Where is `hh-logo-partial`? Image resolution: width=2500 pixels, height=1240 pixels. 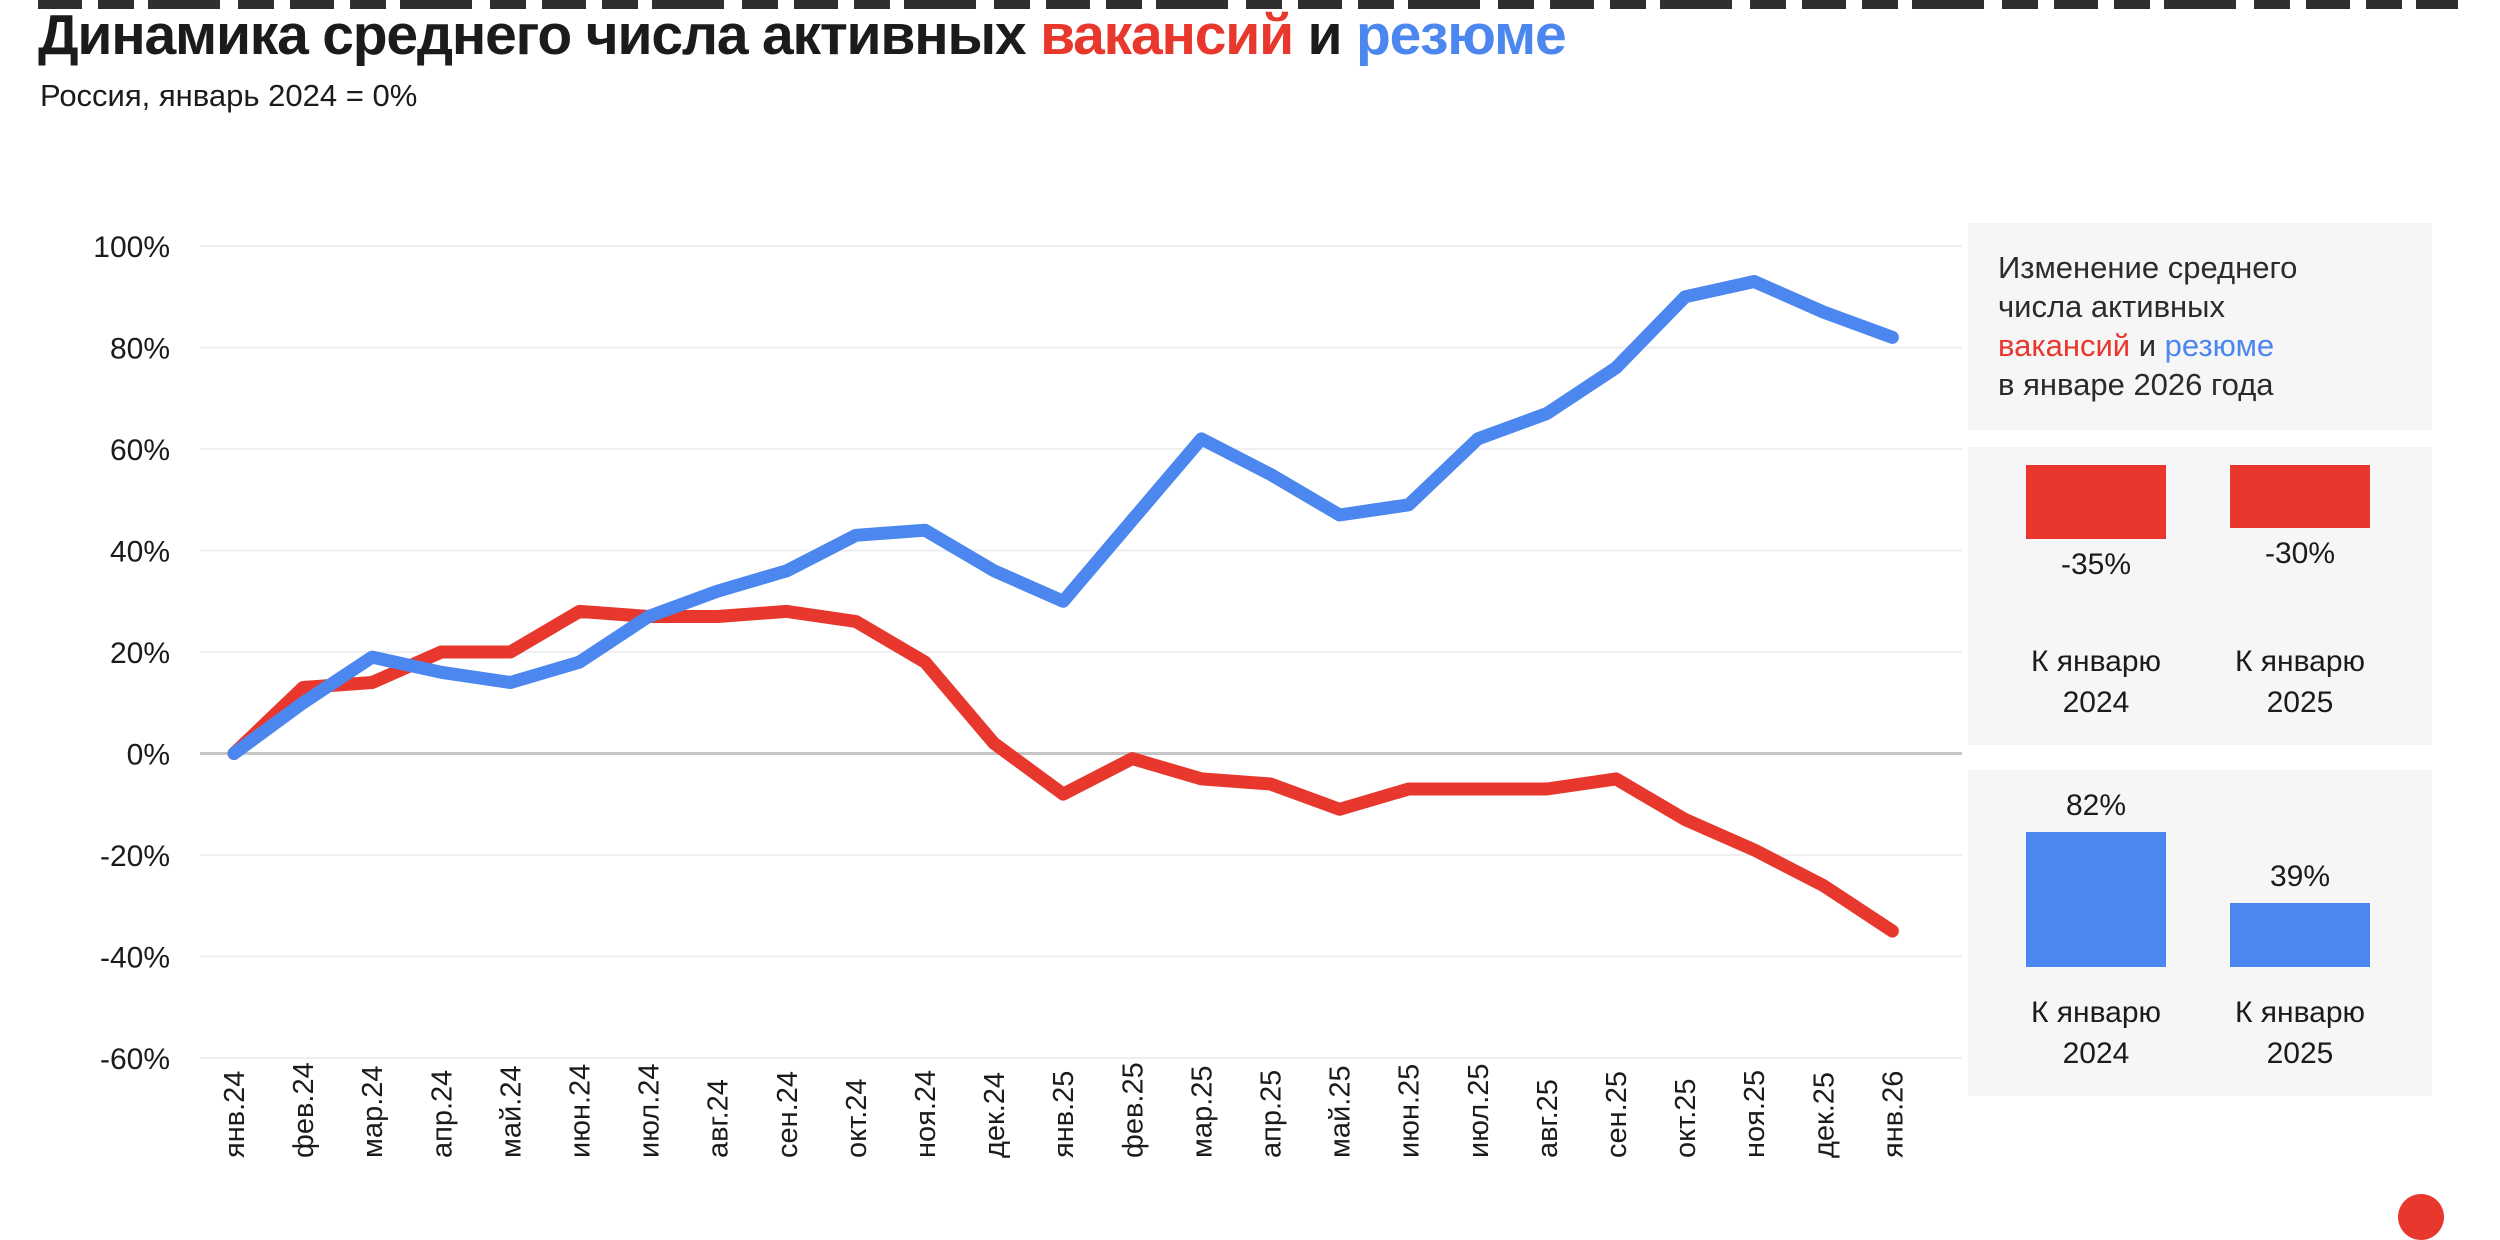 hh-logo-partial is located at coordinates (2421, 1217).